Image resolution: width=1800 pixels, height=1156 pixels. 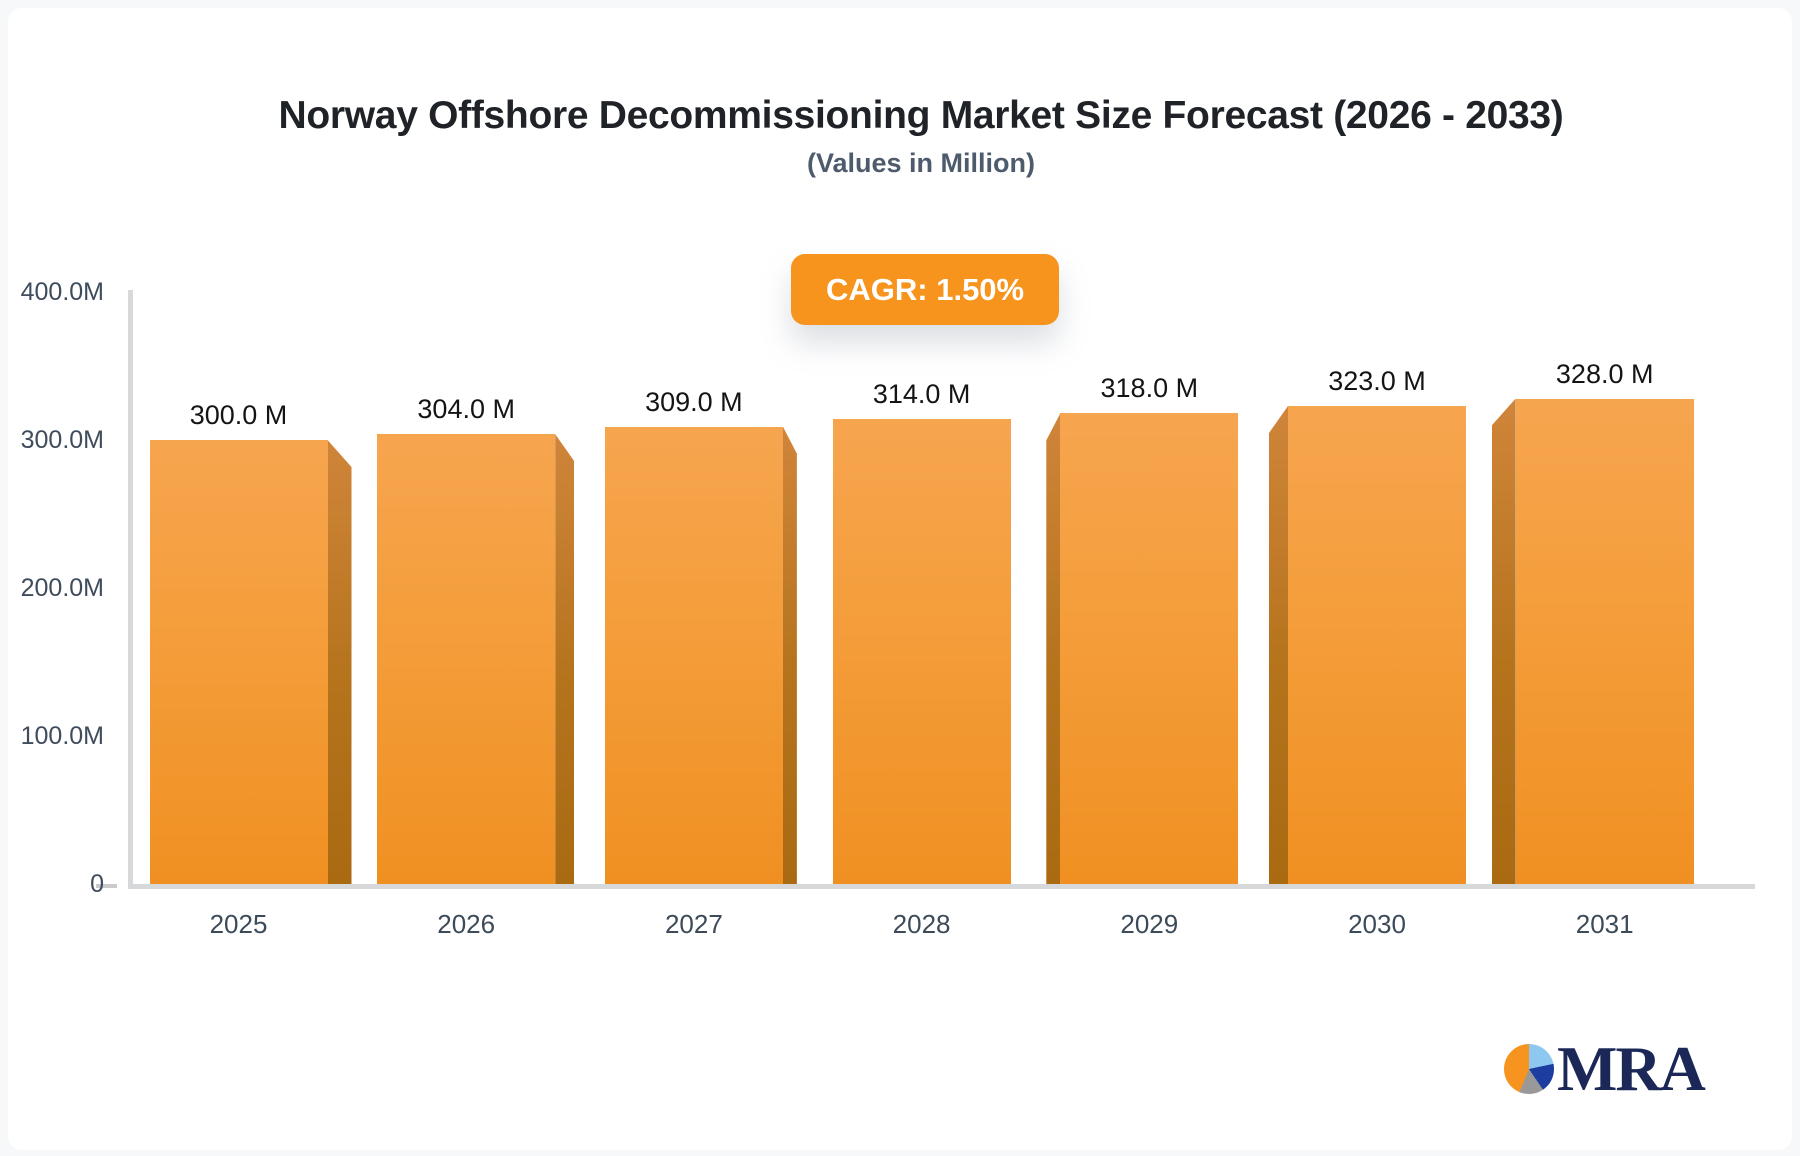 I want to click on bar-value-label: 300.0 M, so click(x=238, y=415).